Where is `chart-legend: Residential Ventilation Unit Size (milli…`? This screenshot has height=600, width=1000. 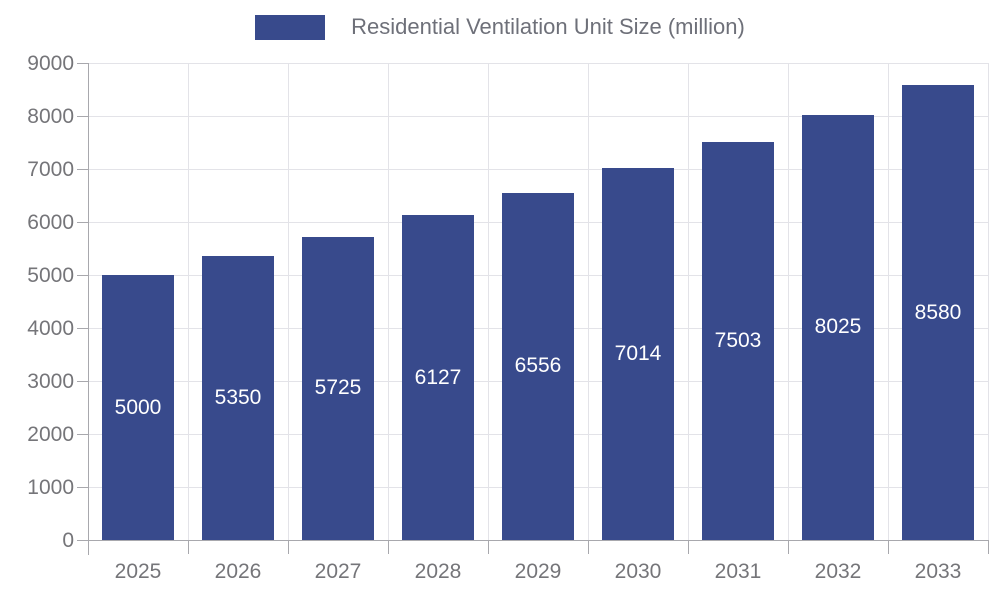
chart-legend: Residential Ventilation Unit Size (milli… is located at coordinates (500, 27).